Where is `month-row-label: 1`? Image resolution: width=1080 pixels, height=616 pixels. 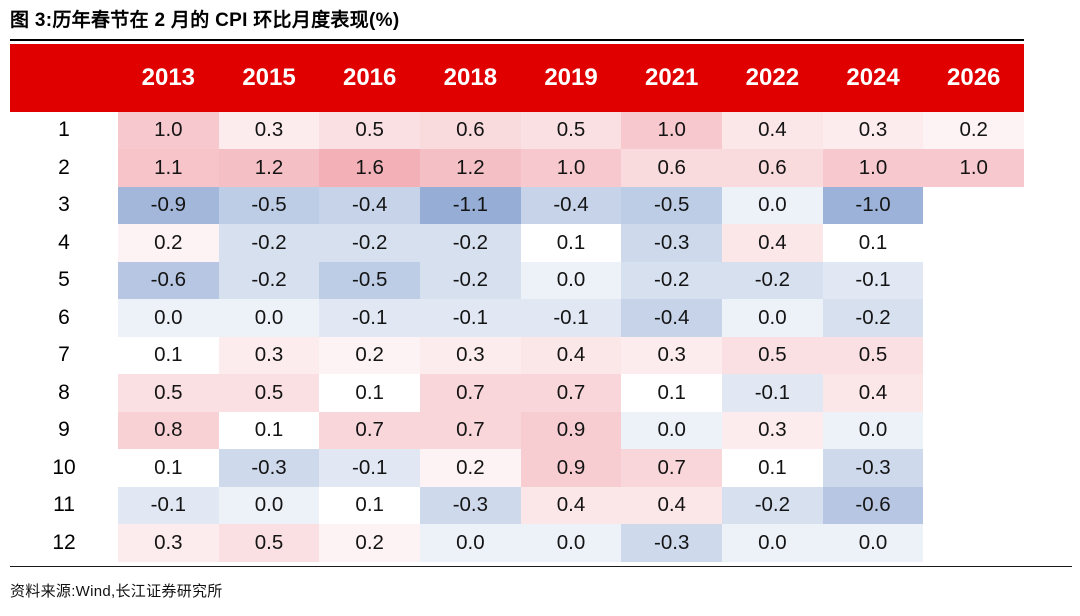 month-row-label: 1 is located at coordinates (64, 130).